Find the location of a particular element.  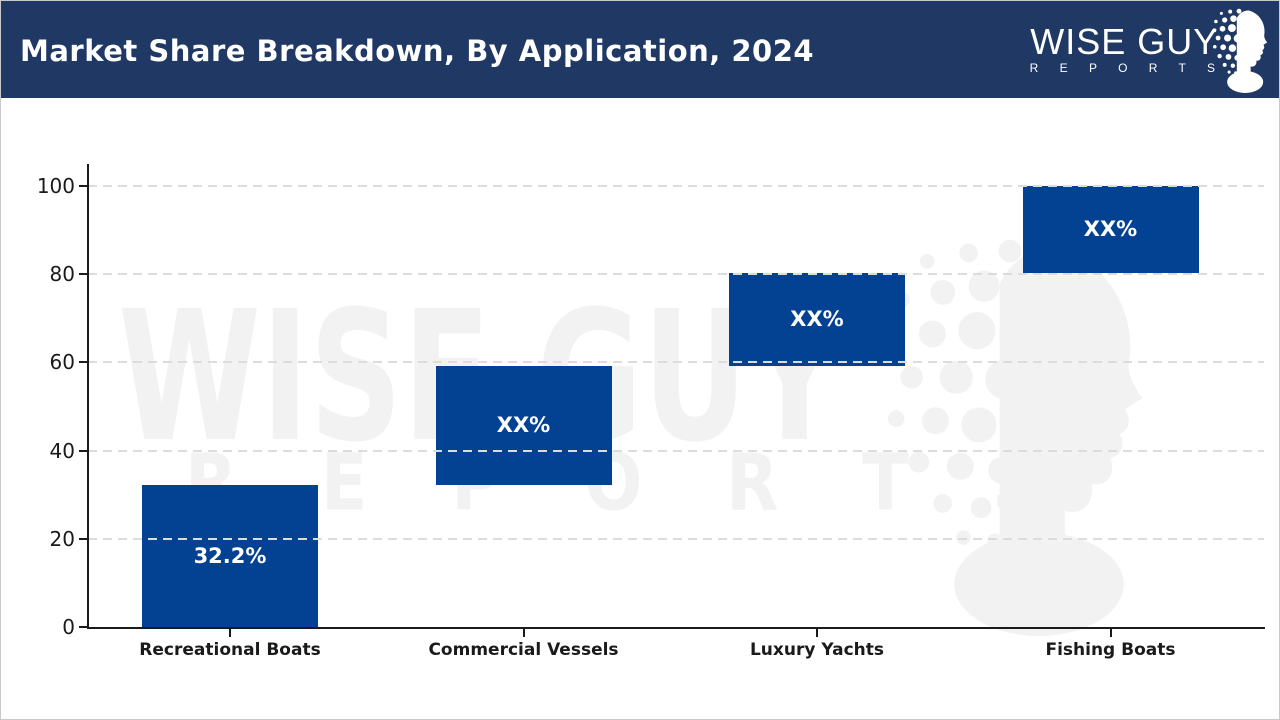

logo-wordmark: WISE GUY is located at coordinates (1124, 41).